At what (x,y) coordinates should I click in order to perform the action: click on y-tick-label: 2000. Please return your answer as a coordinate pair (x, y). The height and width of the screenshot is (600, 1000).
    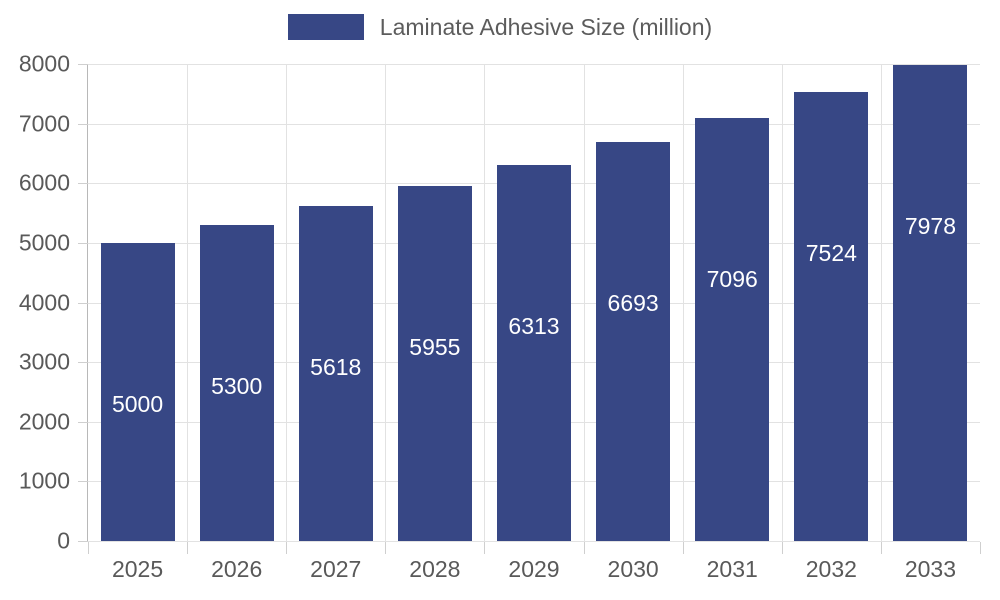
    Looking at the image, I should click on (44, 421).